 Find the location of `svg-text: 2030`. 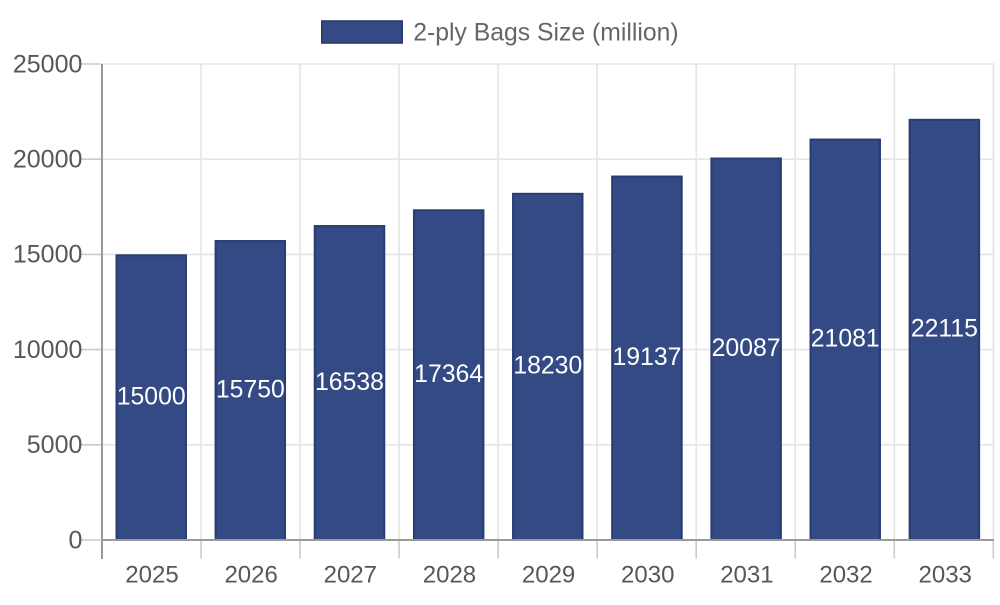

svg-text: 2030 is located at coordinates (647, 574).